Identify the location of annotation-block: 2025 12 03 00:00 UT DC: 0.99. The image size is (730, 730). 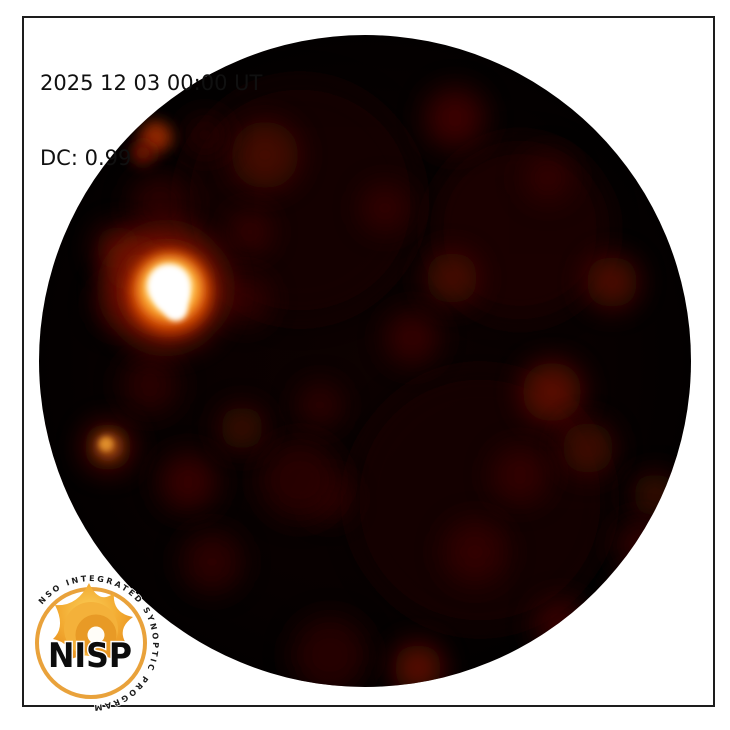
(151, 121).